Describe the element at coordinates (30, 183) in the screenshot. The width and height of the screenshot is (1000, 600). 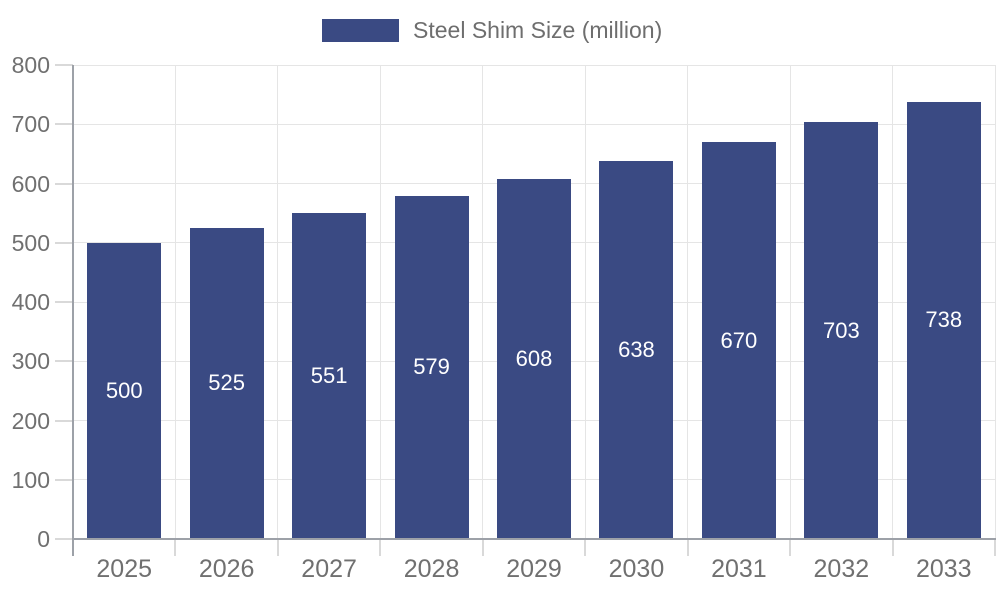
I see `y-axis-tick-label: 600` at that location.